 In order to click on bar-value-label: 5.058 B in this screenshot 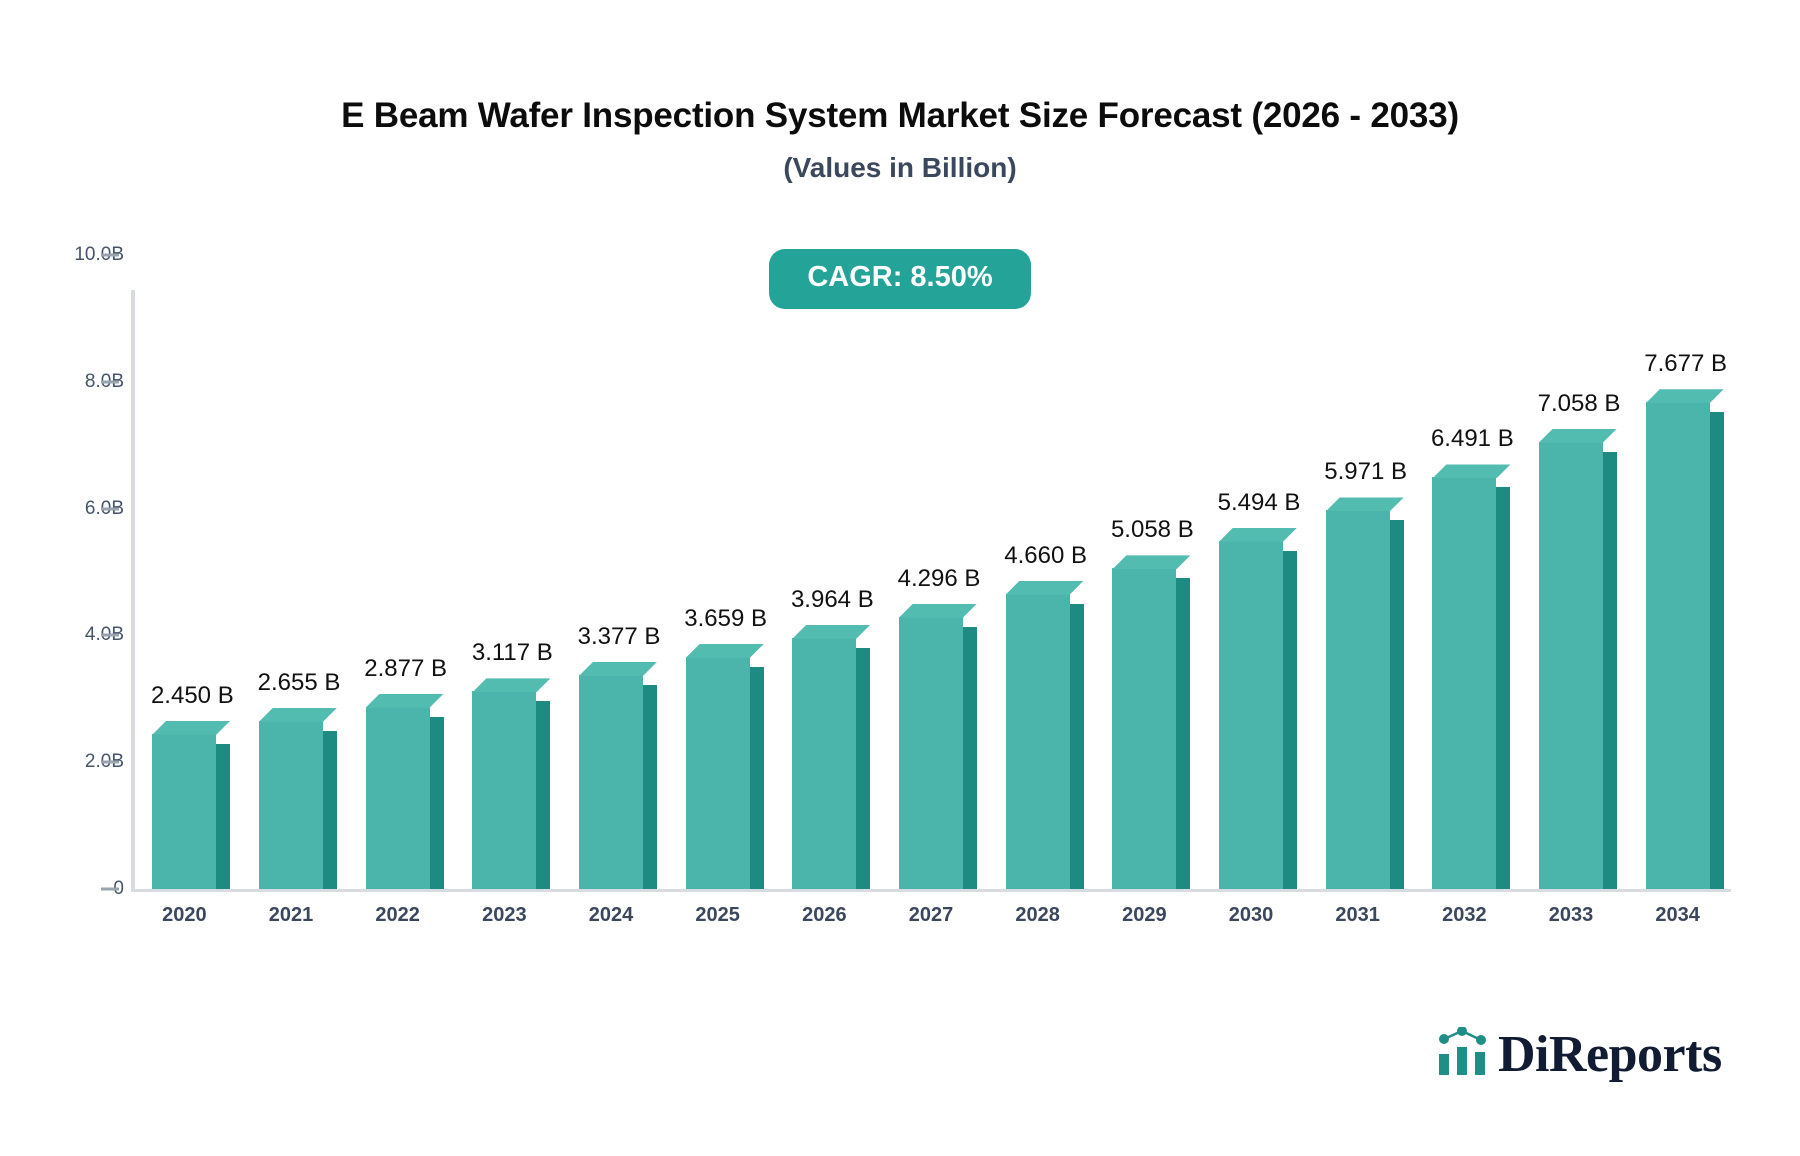, I will do `click(1152, 530)`.